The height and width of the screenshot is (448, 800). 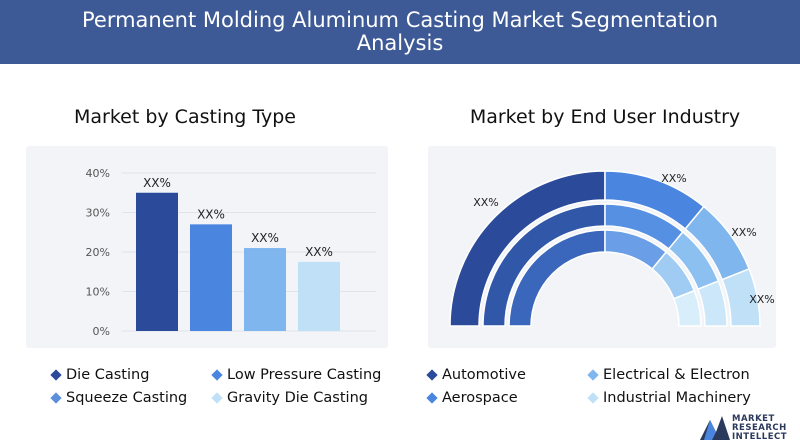 I want to click on bar-low-pressure-casting, so click(x=211, y=277).